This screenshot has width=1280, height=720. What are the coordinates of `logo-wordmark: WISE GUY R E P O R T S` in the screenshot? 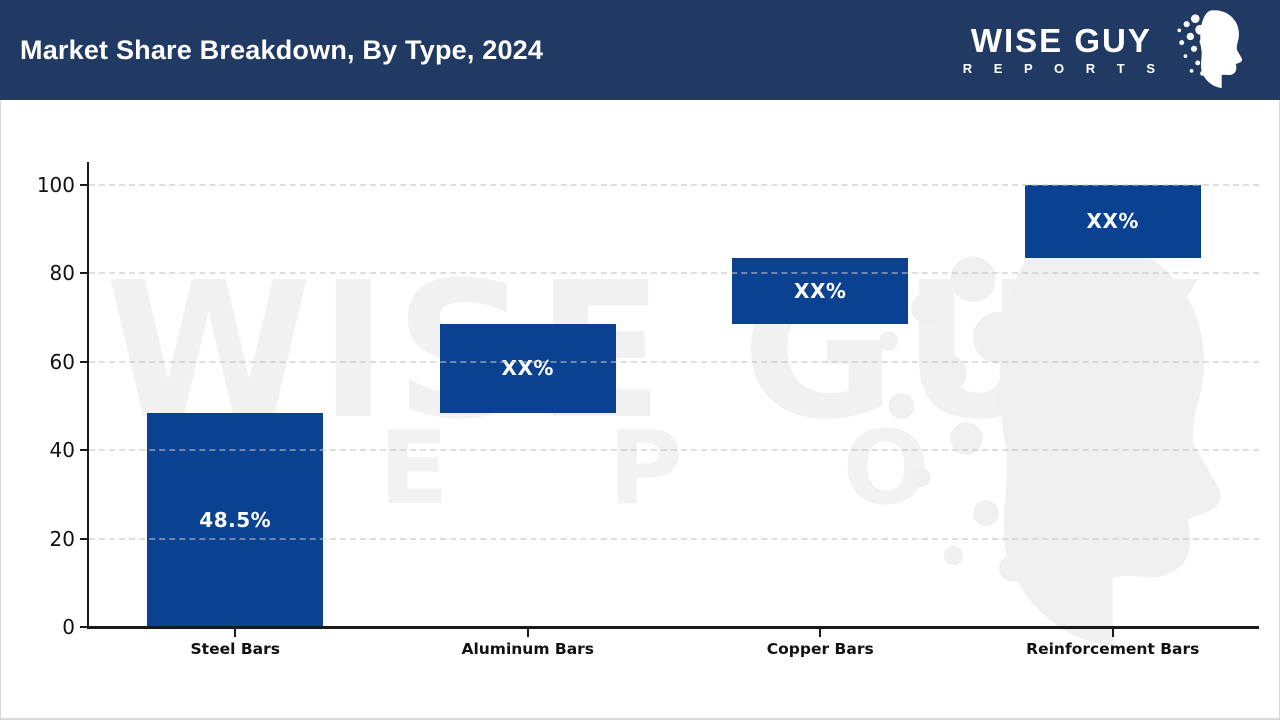 It's located at (1061, 50).